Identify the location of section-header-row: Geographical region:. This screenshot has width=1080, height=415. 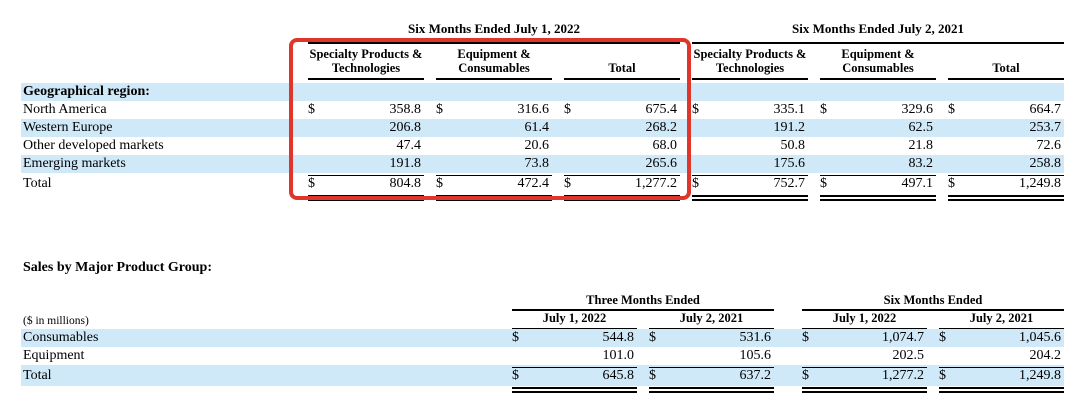
(542, 92).